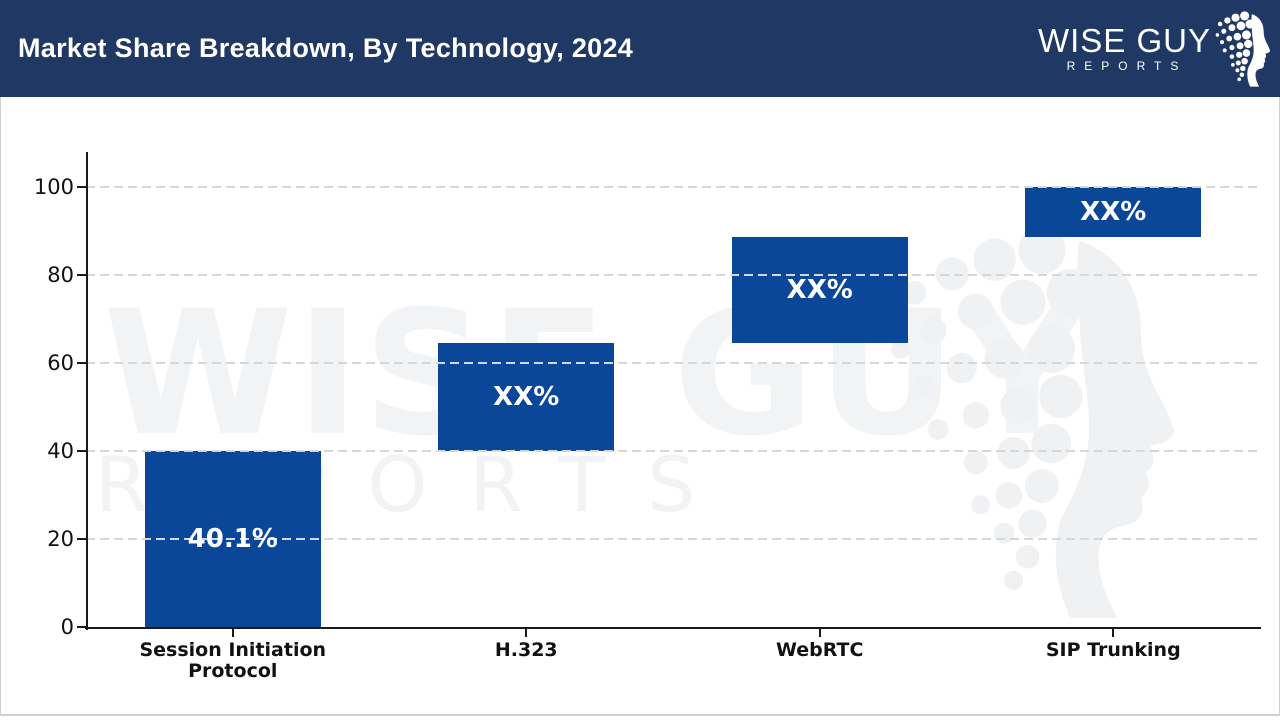 Image resolution: width=1280 pixels, height=720 pixels. I want to click on logo-subtext: REPORTS, so click(1127, 66).